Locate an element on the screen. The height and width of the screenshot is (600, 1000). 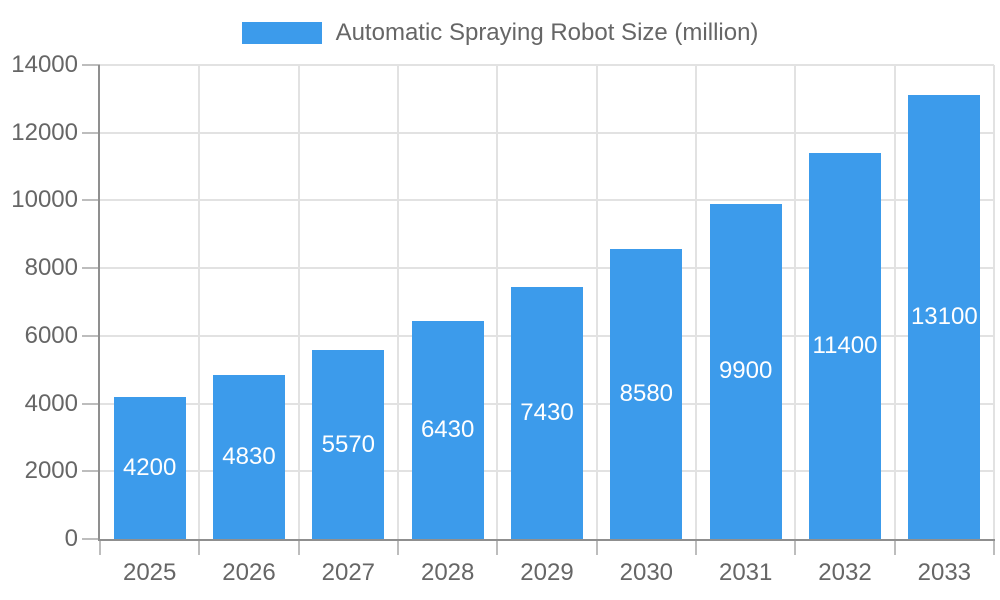
bar-2033 is located at coordinates (944, 317).